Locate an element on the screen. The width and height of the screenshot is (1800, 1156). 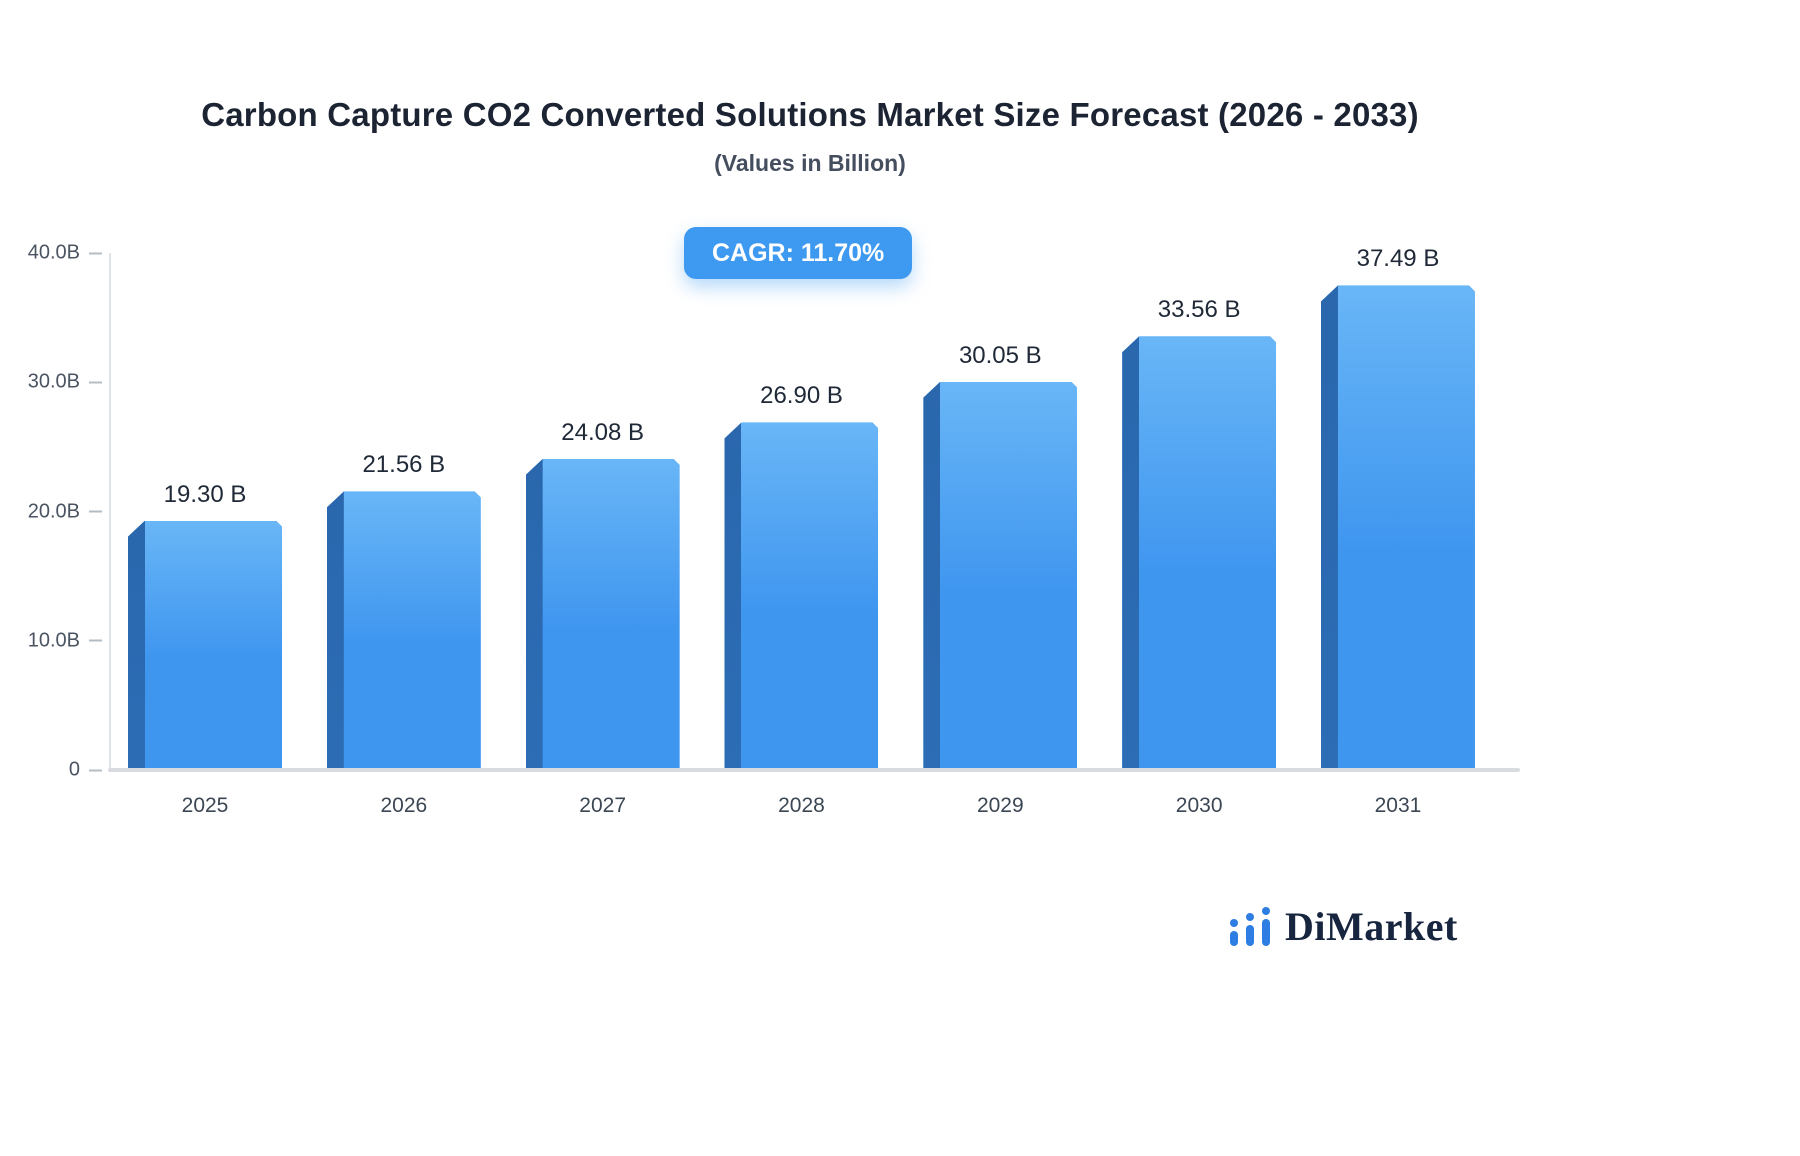
bar-column: 33.56 B 2030 is located at coordinates (1199, 556).